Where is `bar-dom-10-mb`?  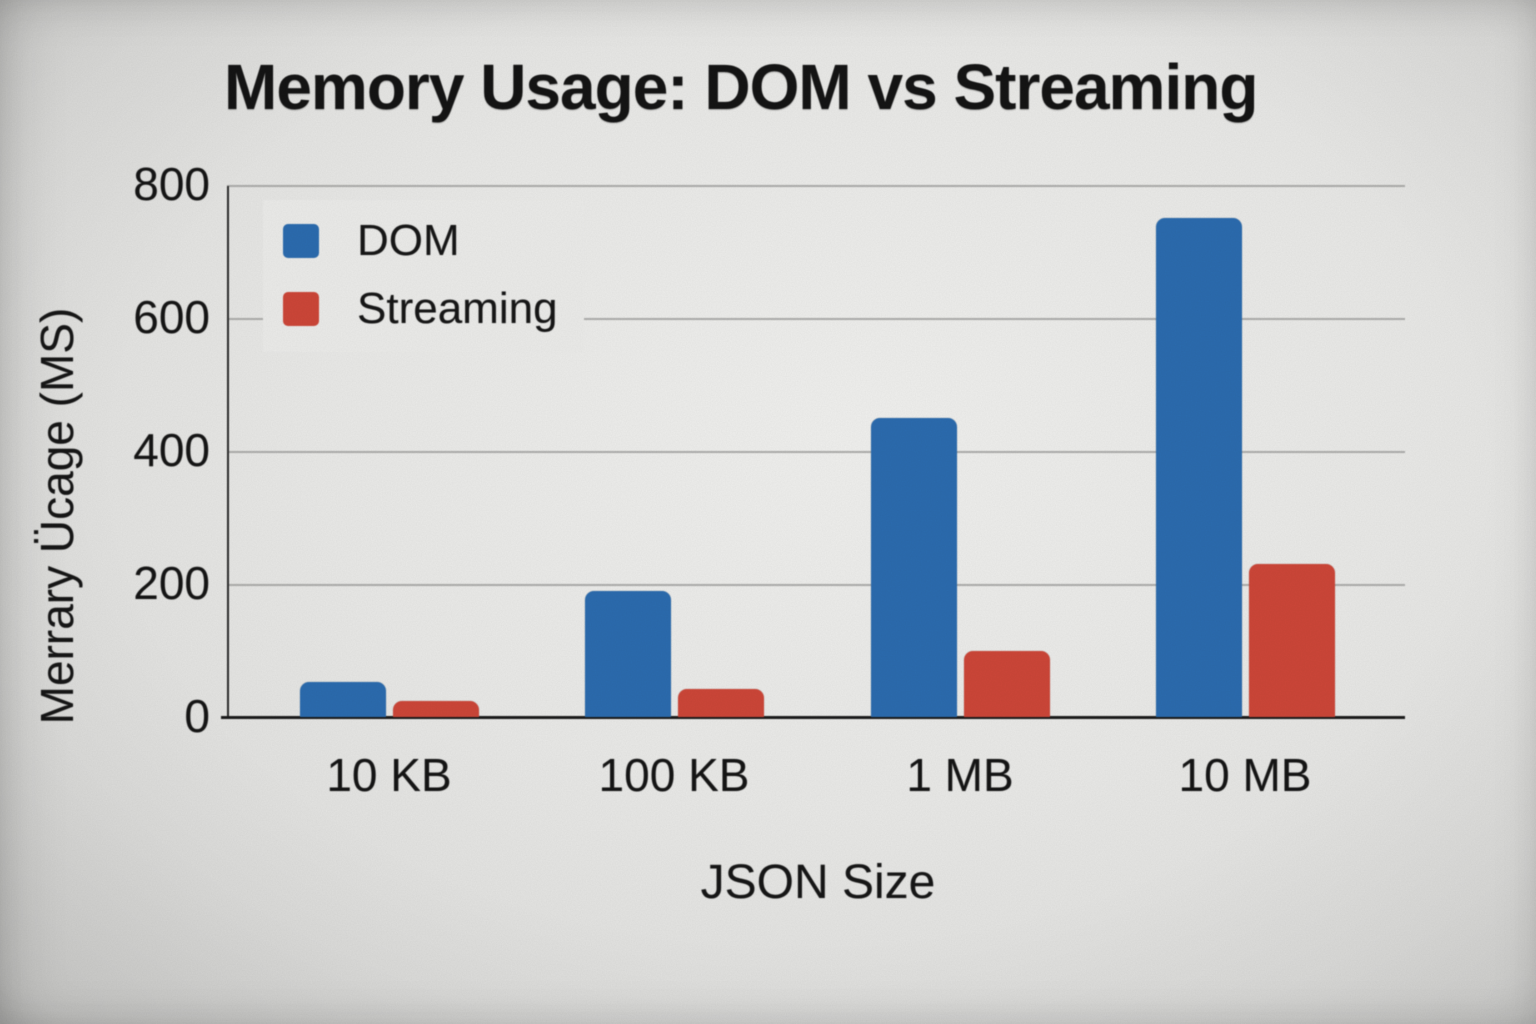
bar-dom-10-mb is located at coordinates (1198, 467).